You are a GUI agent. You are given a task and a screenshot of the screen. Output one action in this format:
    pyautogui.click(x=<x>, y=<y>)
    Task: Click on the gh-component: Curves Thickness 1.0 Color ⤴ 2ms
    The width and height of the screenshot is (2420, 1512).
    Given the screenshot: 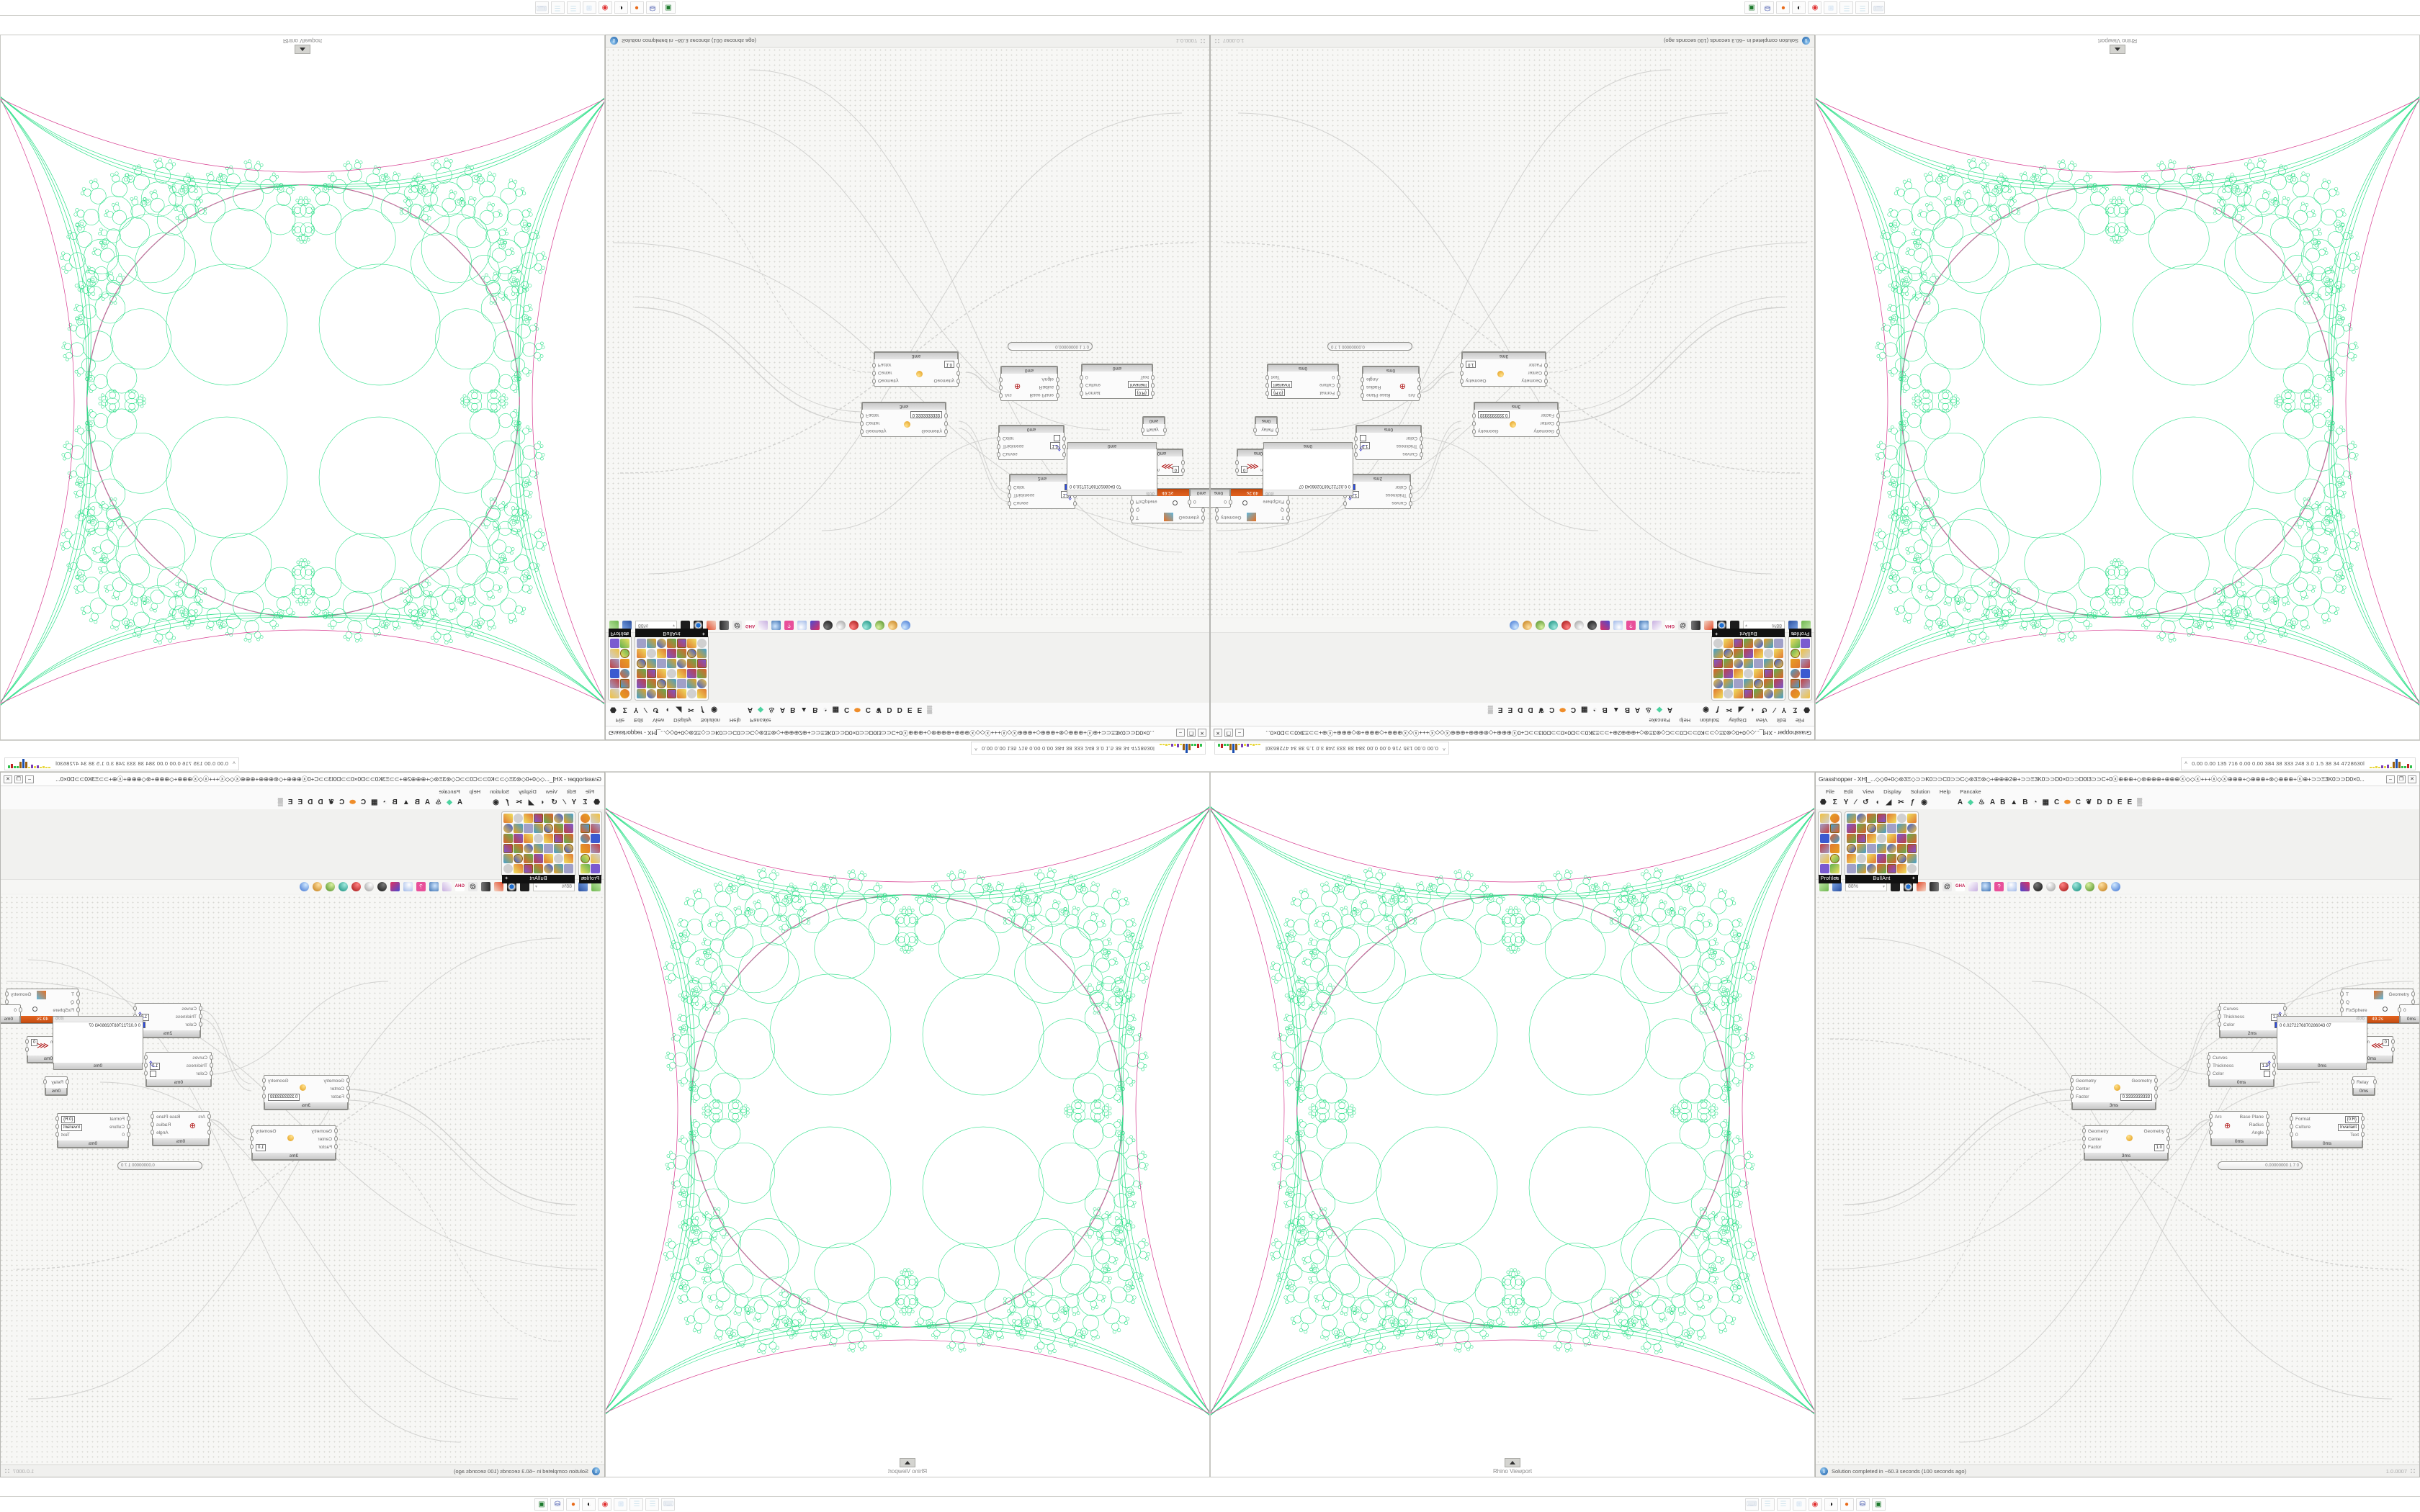 What is the action you would take?
    pyautogui.click(x=1042, y=491)
    